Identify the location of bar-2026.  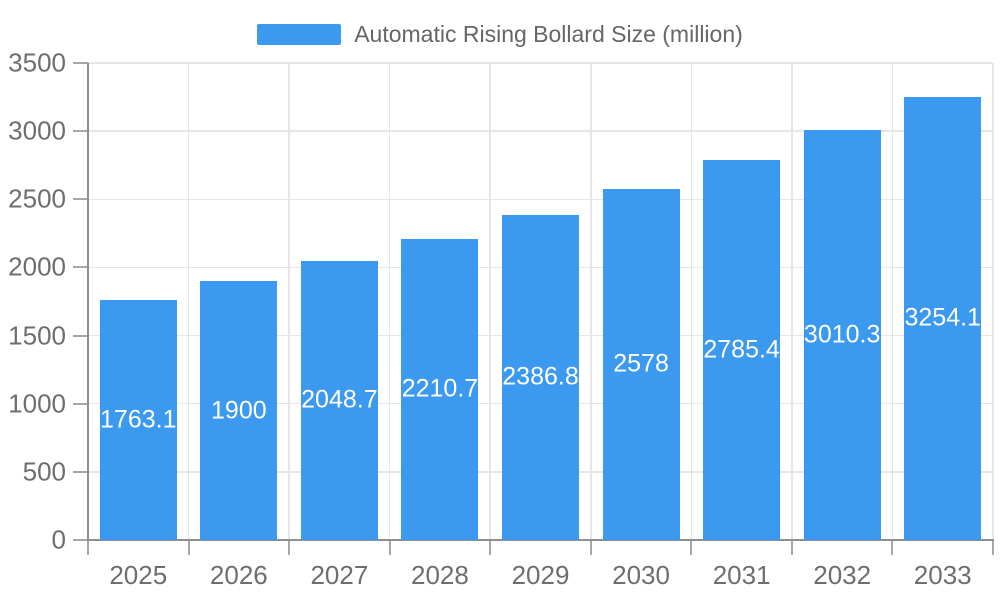
(239, 410).